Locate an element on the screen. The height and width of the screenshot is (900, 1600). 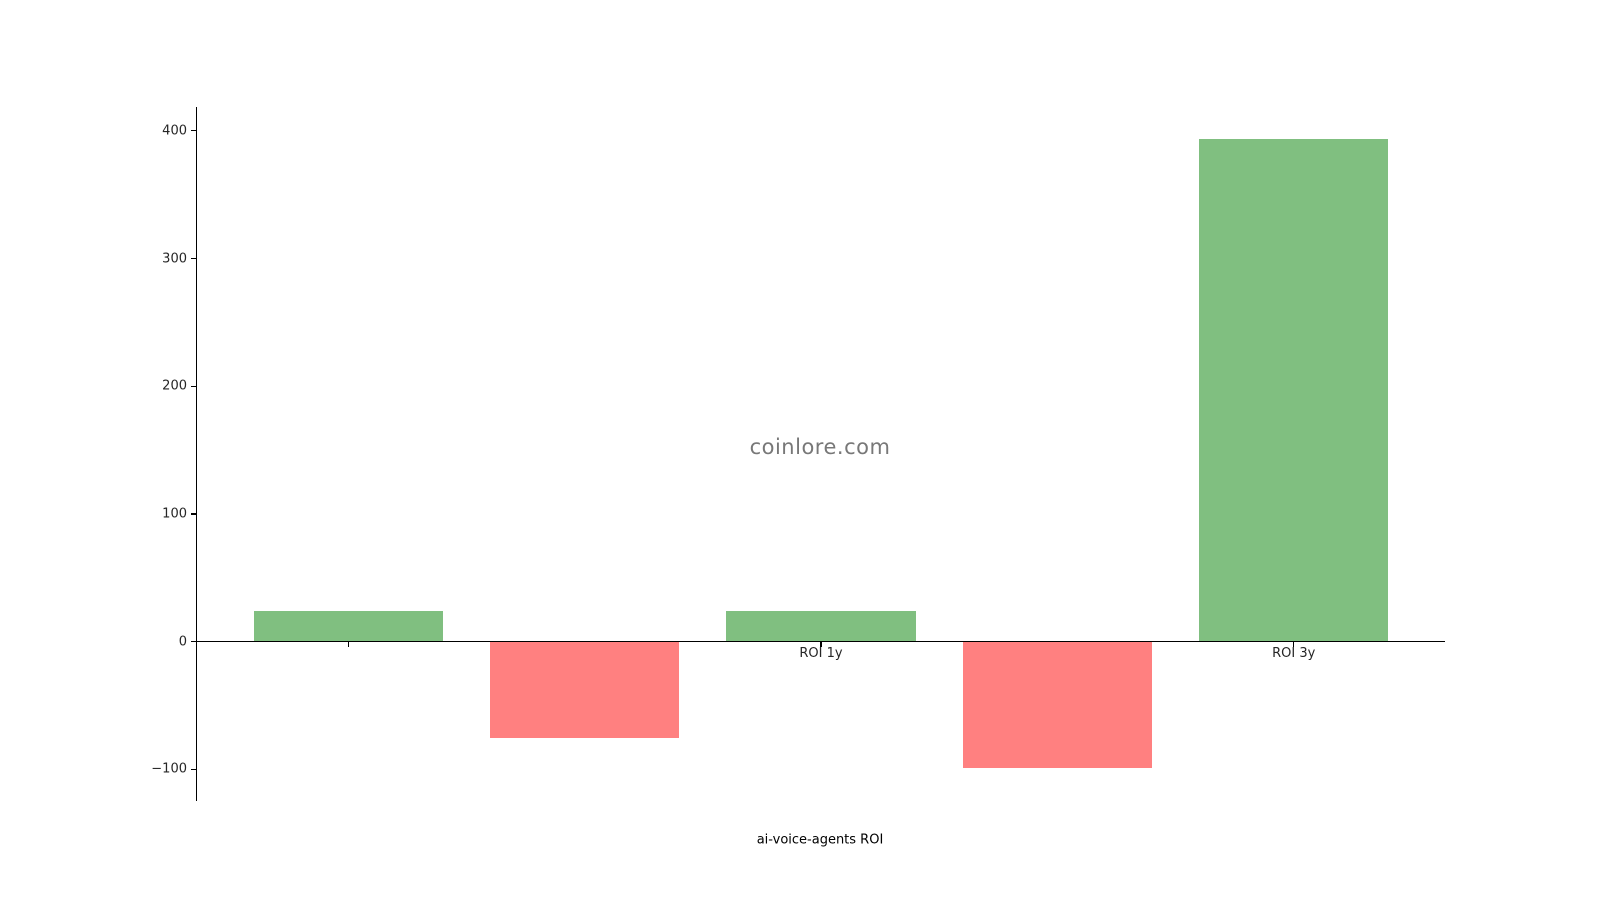
x-tick-label-4: ROI 3y is located at coordinates (1294, 653).